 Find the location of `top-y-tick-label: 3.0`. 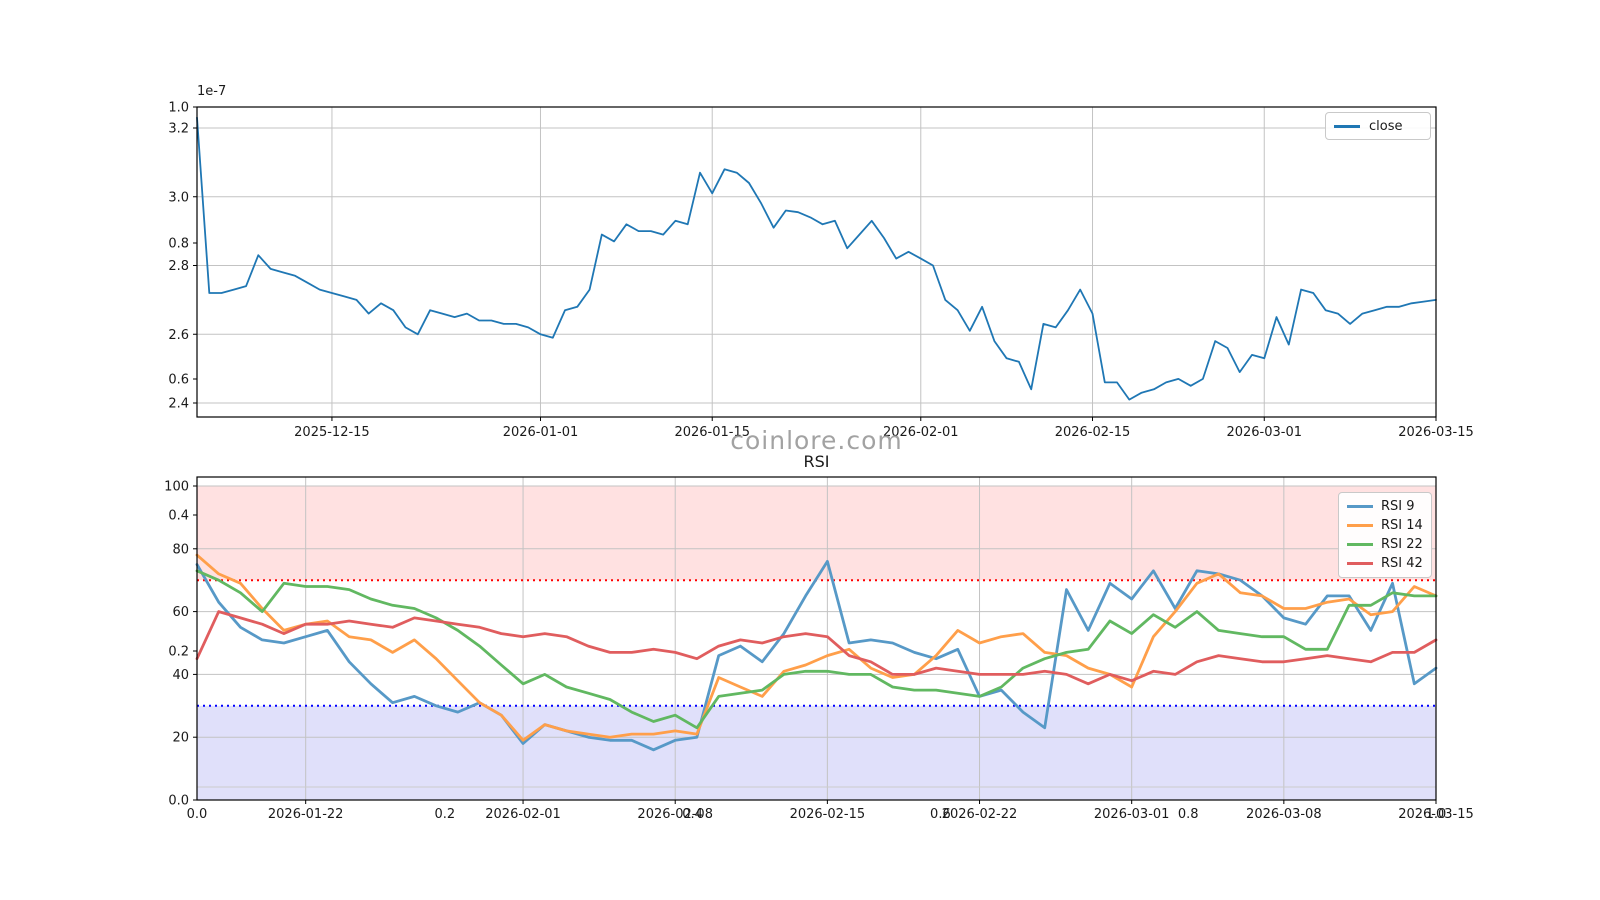

top-y-tick-label: 3.0 is located at coordinates (178, 197).